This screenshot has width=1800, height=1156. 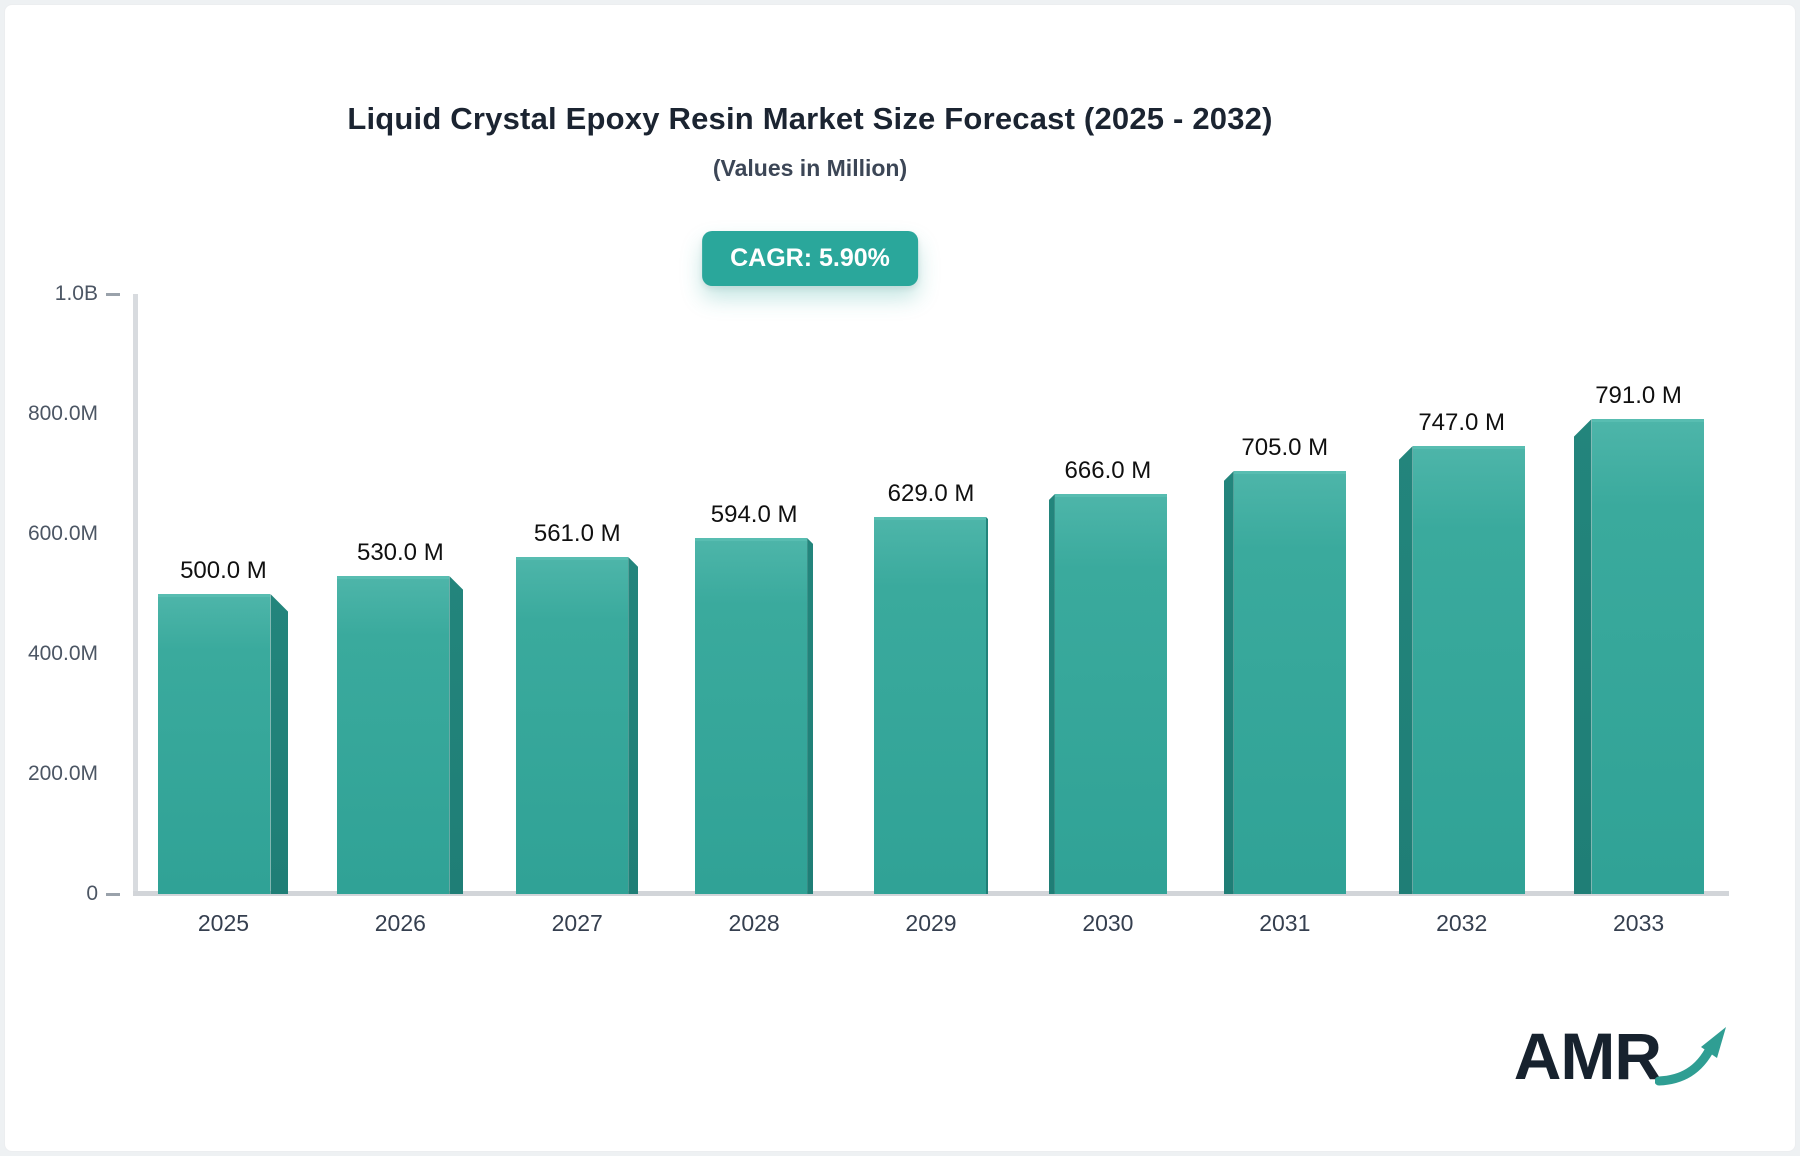 I want to click on x-axis-label-2028: 2028, so click(x=754, y=923).